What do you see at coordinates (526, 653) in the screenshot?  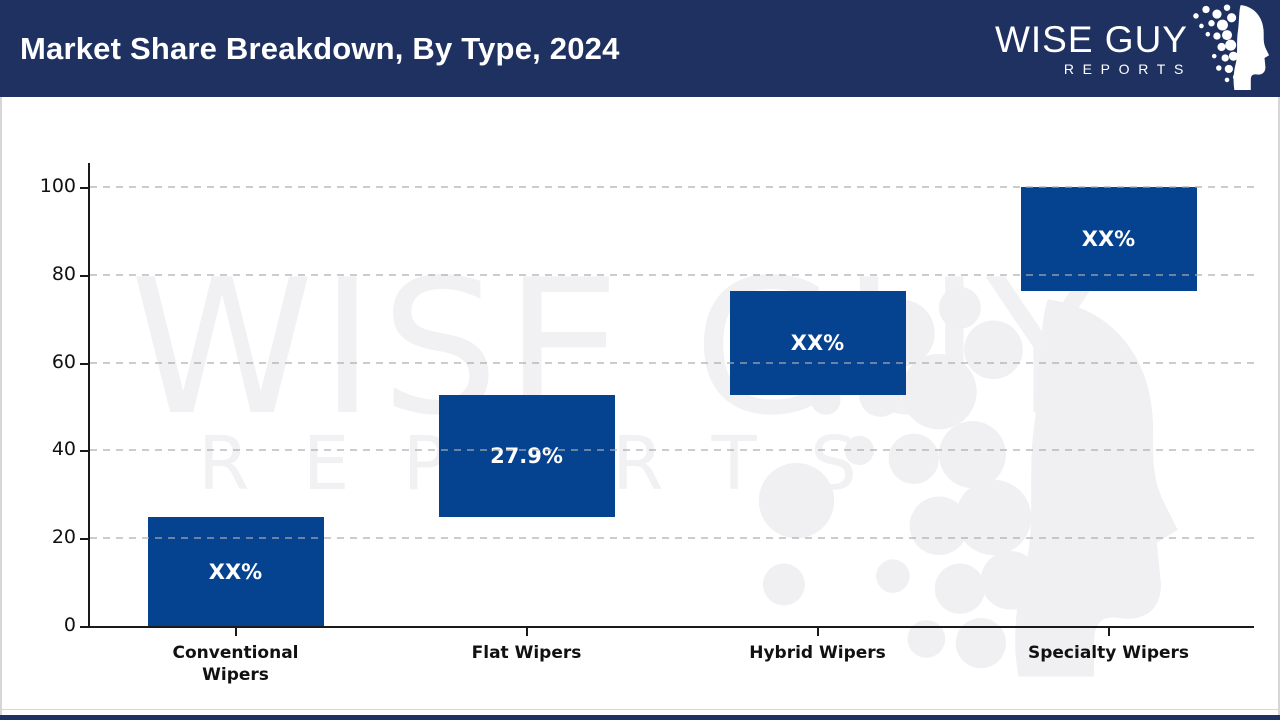 I see `x-category-label: Flat Wipers` at bounding box center [526, 653].